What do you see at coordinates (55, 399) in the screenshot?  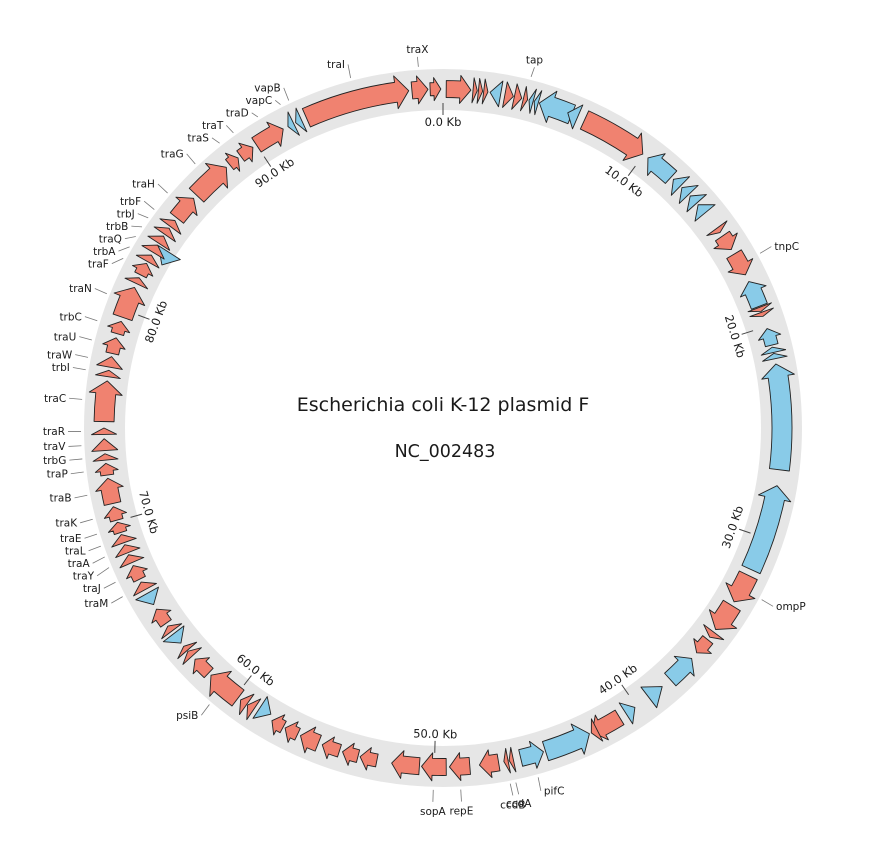 I see `gene-label-traC: traC` at bounding box center [55, 399].